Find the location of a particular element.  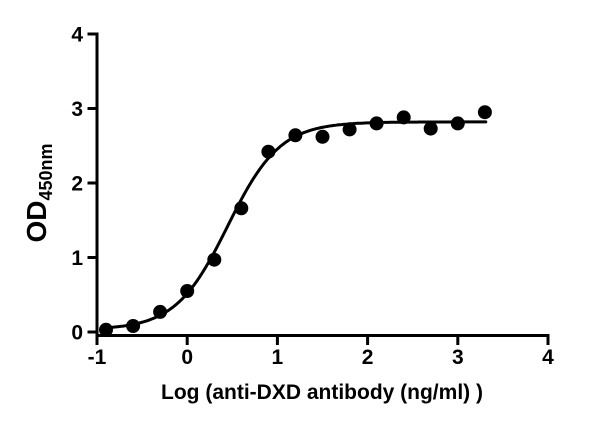

x-tick-label: -1 is located at coordinates (97, 357).